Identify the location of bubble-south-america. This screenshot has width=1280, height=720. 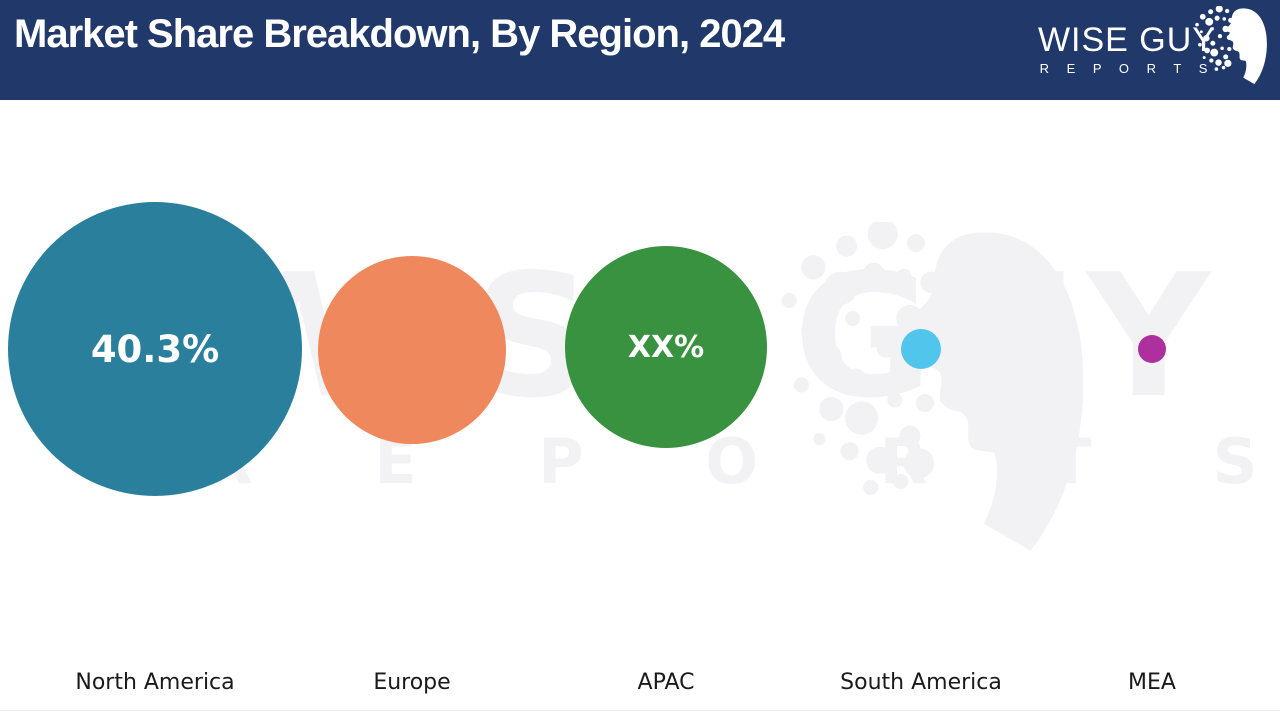
(921, 349).